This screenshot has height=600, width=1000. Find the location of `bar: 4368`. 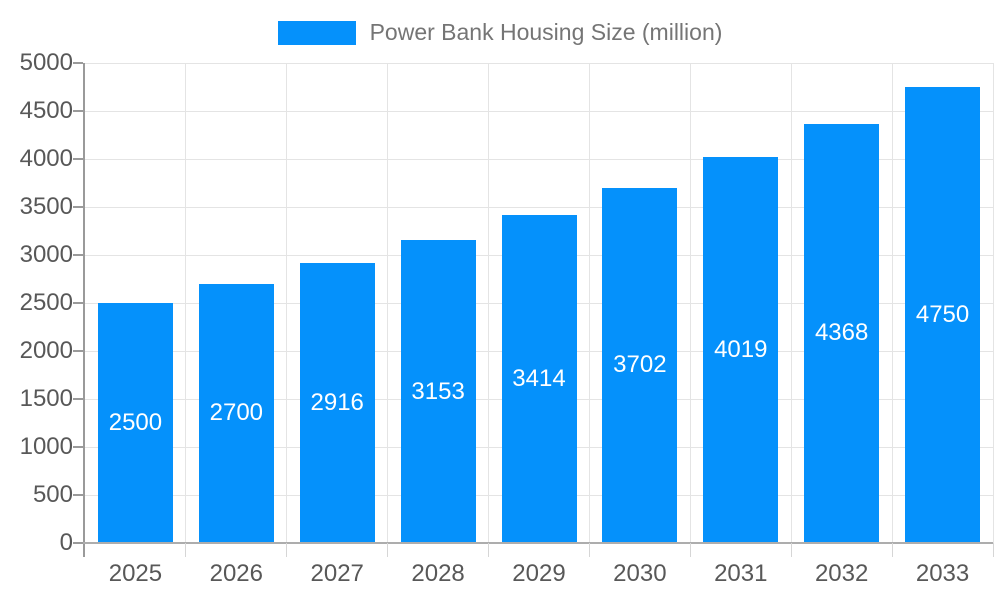

bar: 4368 is located at coordinates (842, 333).